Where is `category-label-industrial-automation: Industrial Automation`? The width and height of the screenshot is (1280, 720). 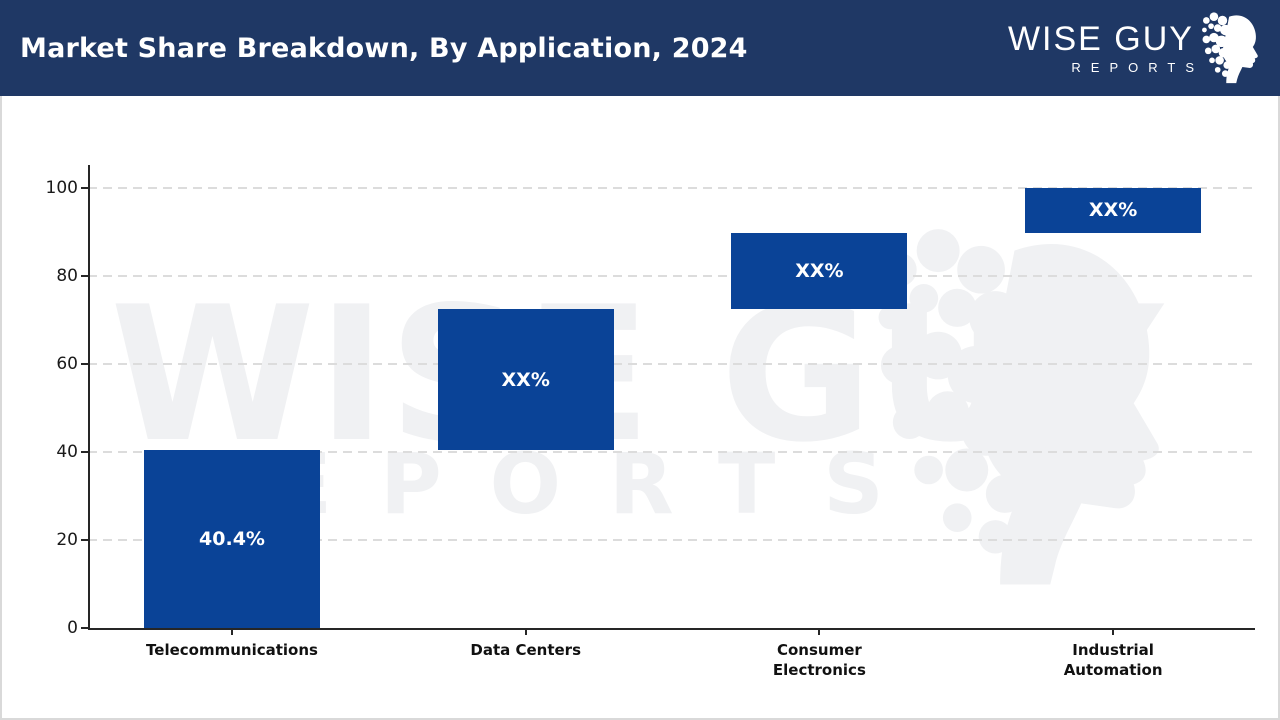 category-label-industrial-automation: Industrial Automation is located at coordinates (1113, 660).